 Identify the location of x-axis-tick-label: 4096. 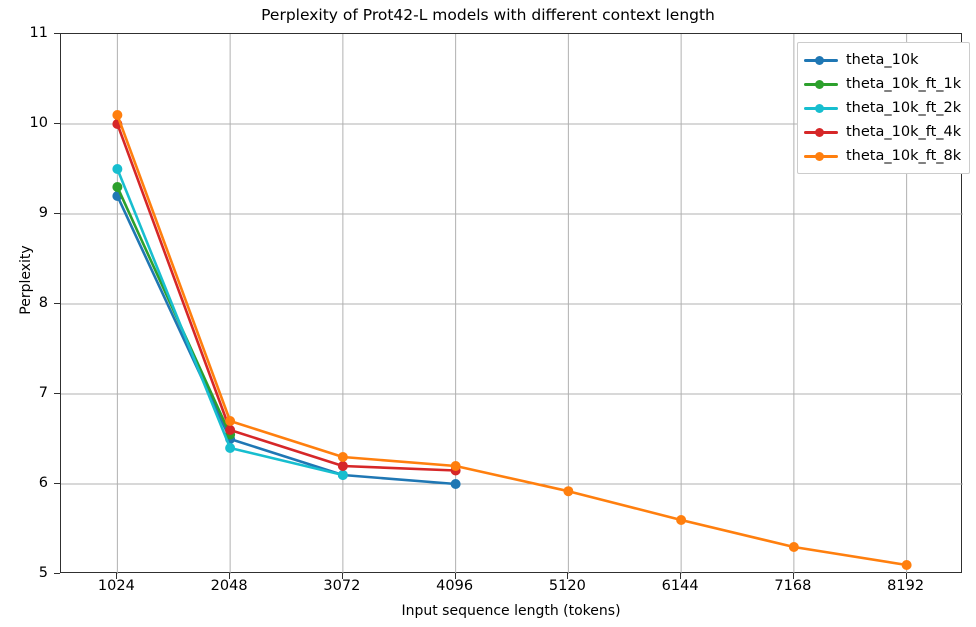
(455, 586).